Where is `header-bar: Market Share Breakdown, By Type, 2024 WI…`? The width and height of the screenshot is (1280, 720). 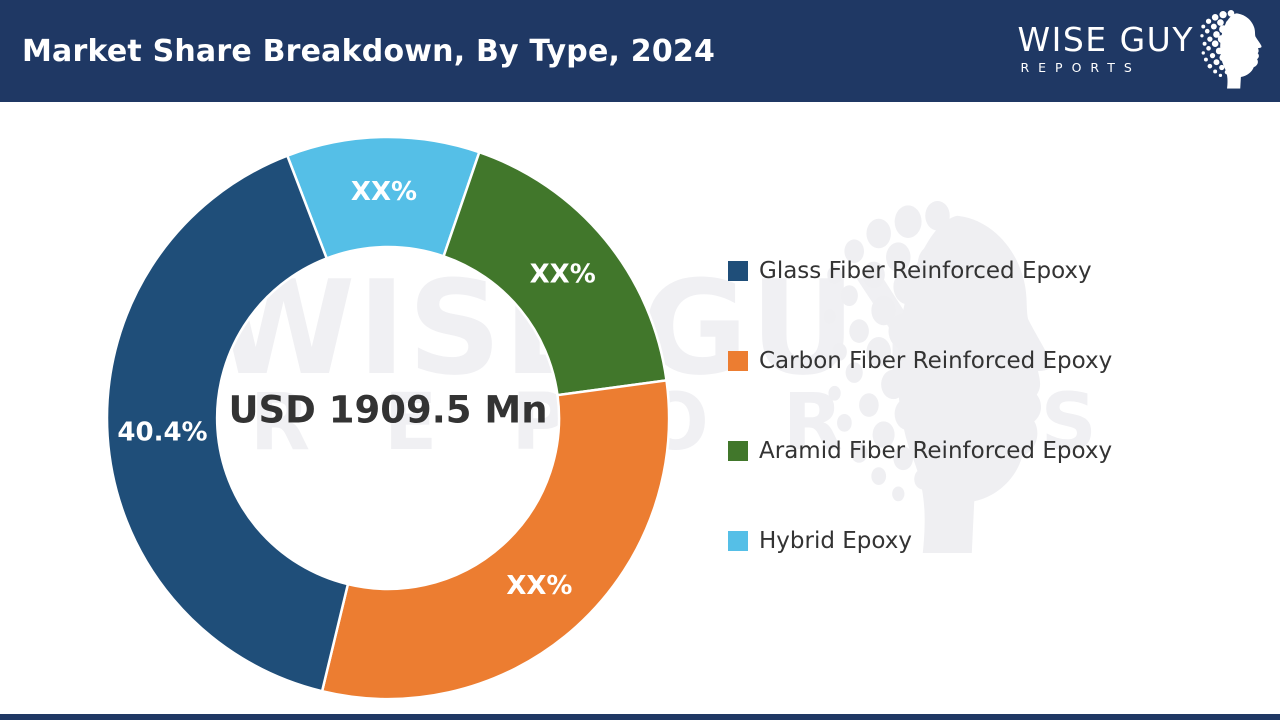
header-bar: Market Share Breakdown, By Type, 2024 WI… is located at coordinates (640, 51).